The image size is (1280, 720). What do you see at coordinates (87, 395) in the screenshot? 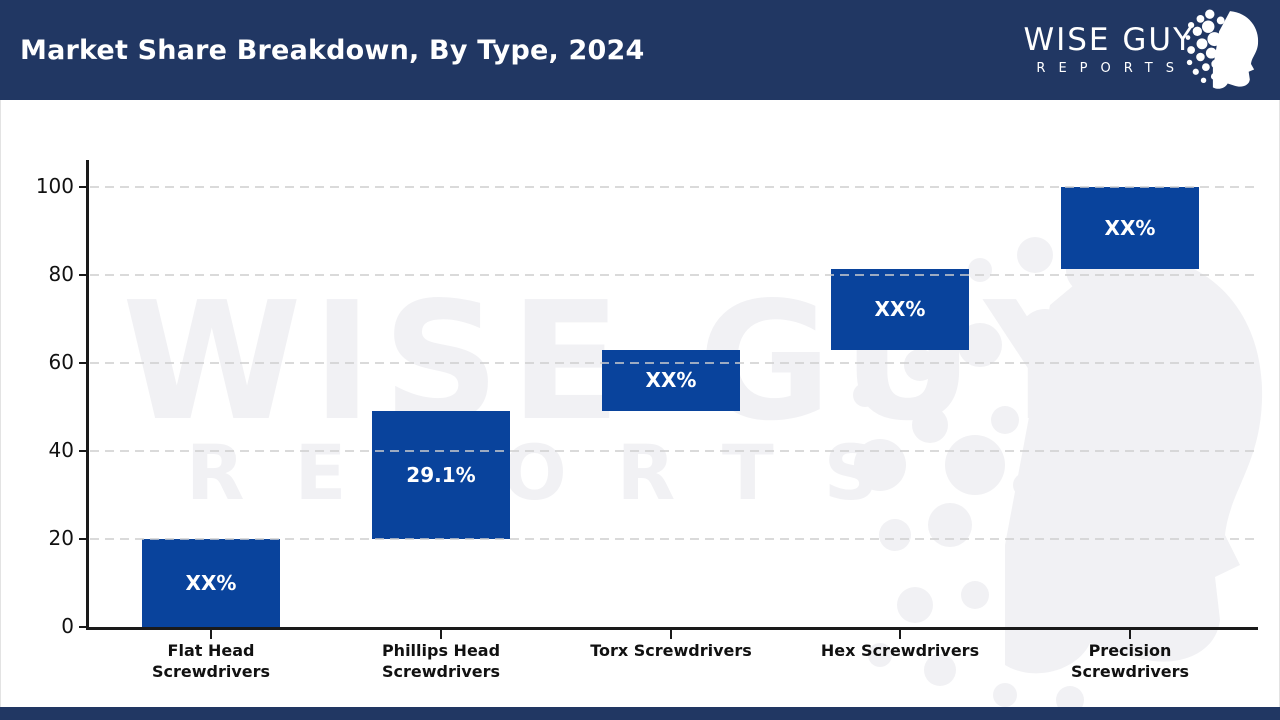
I see `y-axis-line` at bounding box center [87, 395].